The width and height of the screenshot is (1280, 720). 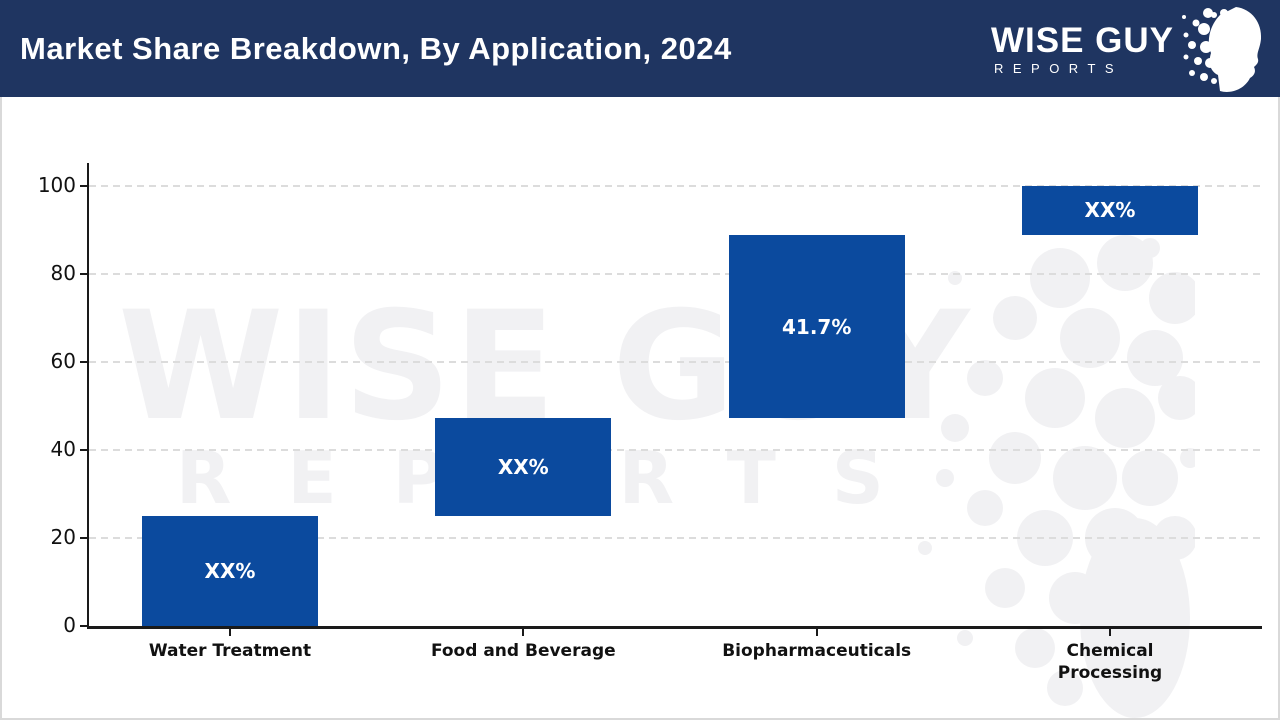 I want to click on logo-text: WISE GUY REPORTS, so click(x=1082, y=49).